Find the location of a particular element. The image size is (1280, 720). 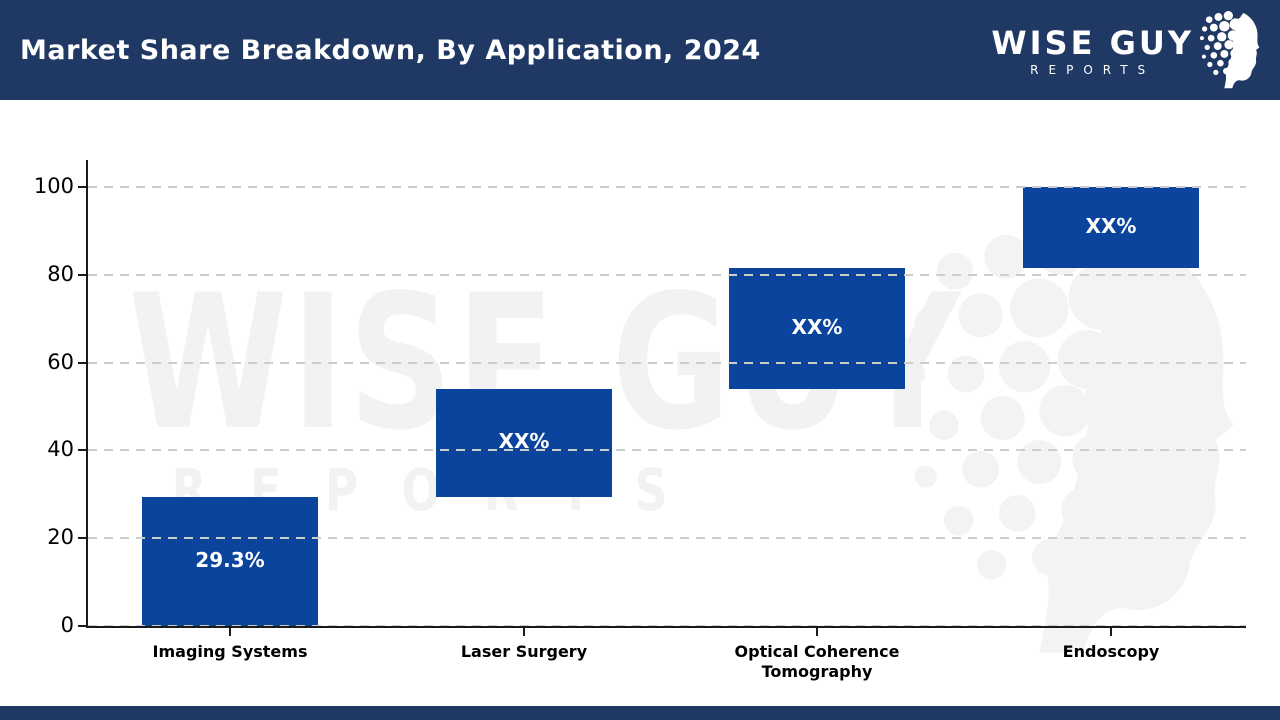

wise-guy-logo: WISE GUY REPORTS is located at coordinates (1126, 50).